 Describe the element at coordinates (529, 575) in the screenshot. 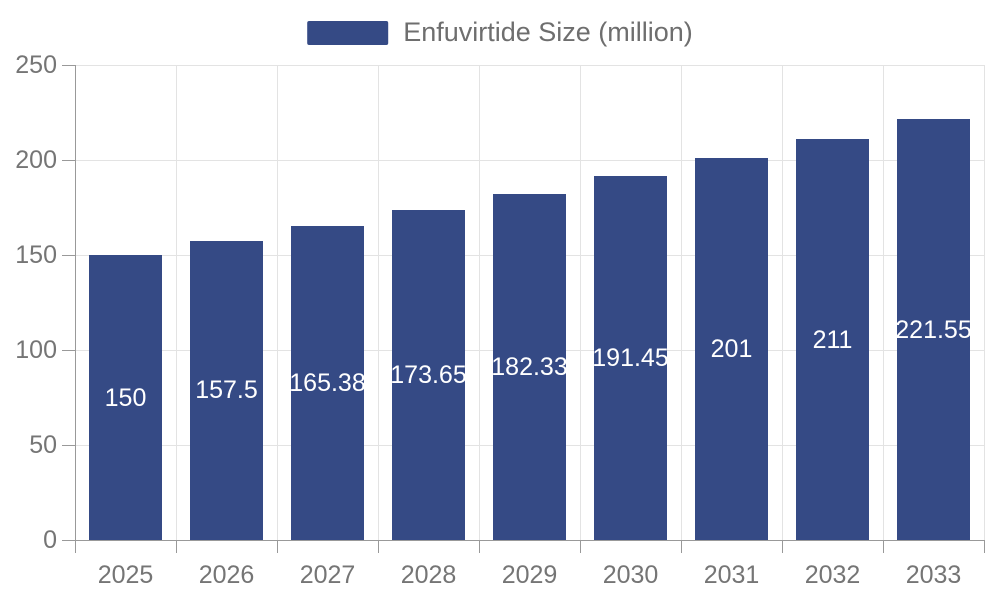

I see `x-tick-label: 2029` at that location.